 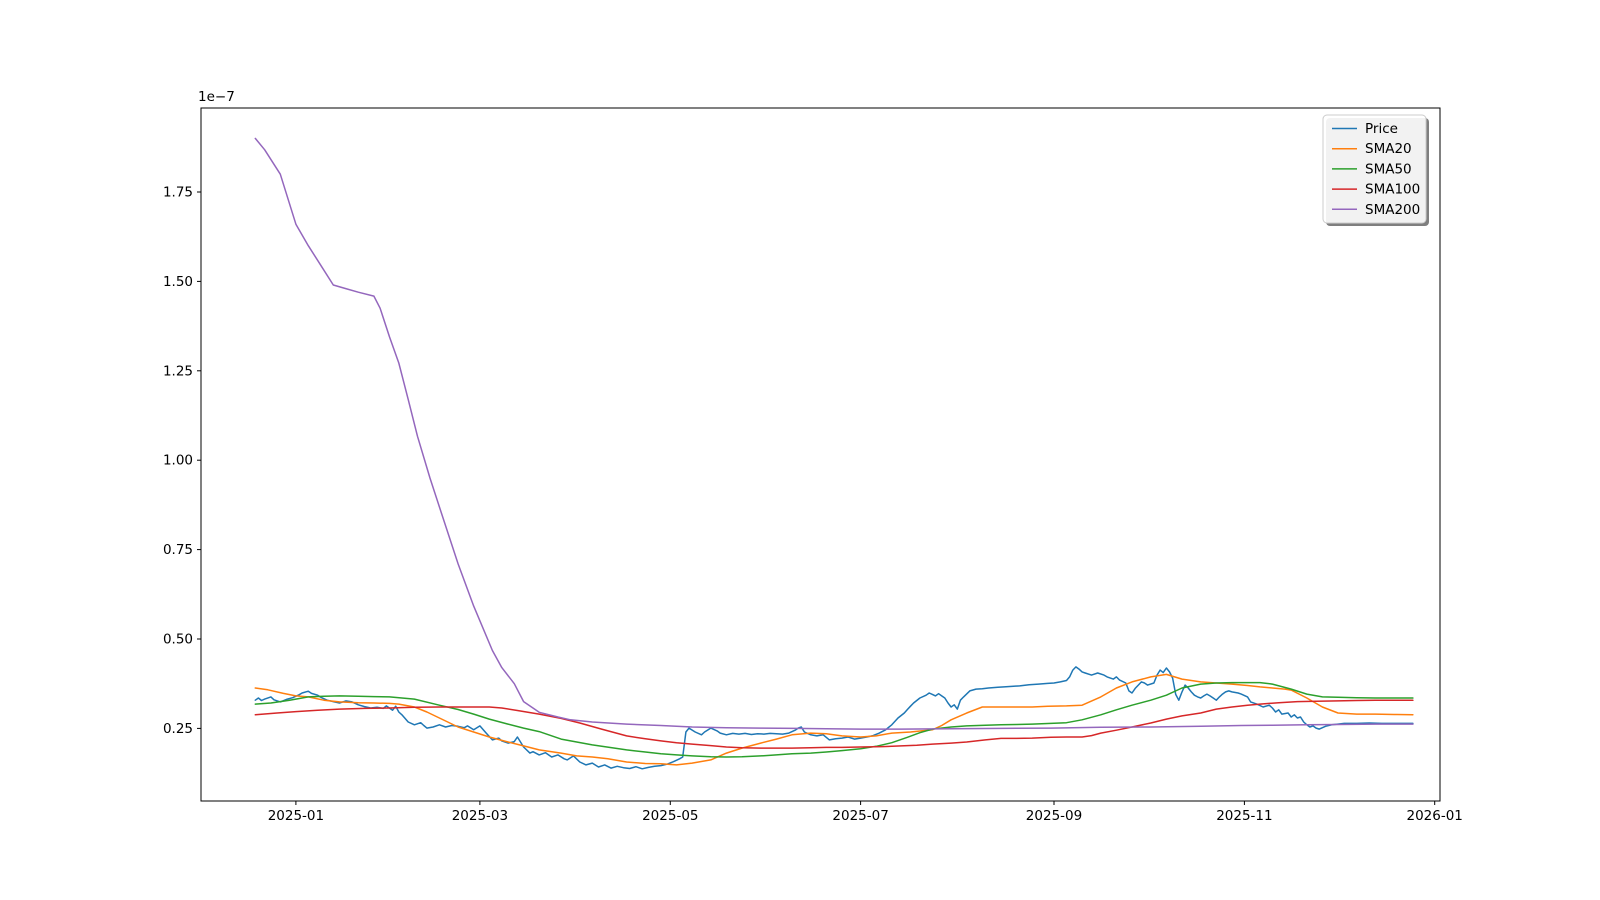 I want to click on price-line, so click(x=834, y=718).